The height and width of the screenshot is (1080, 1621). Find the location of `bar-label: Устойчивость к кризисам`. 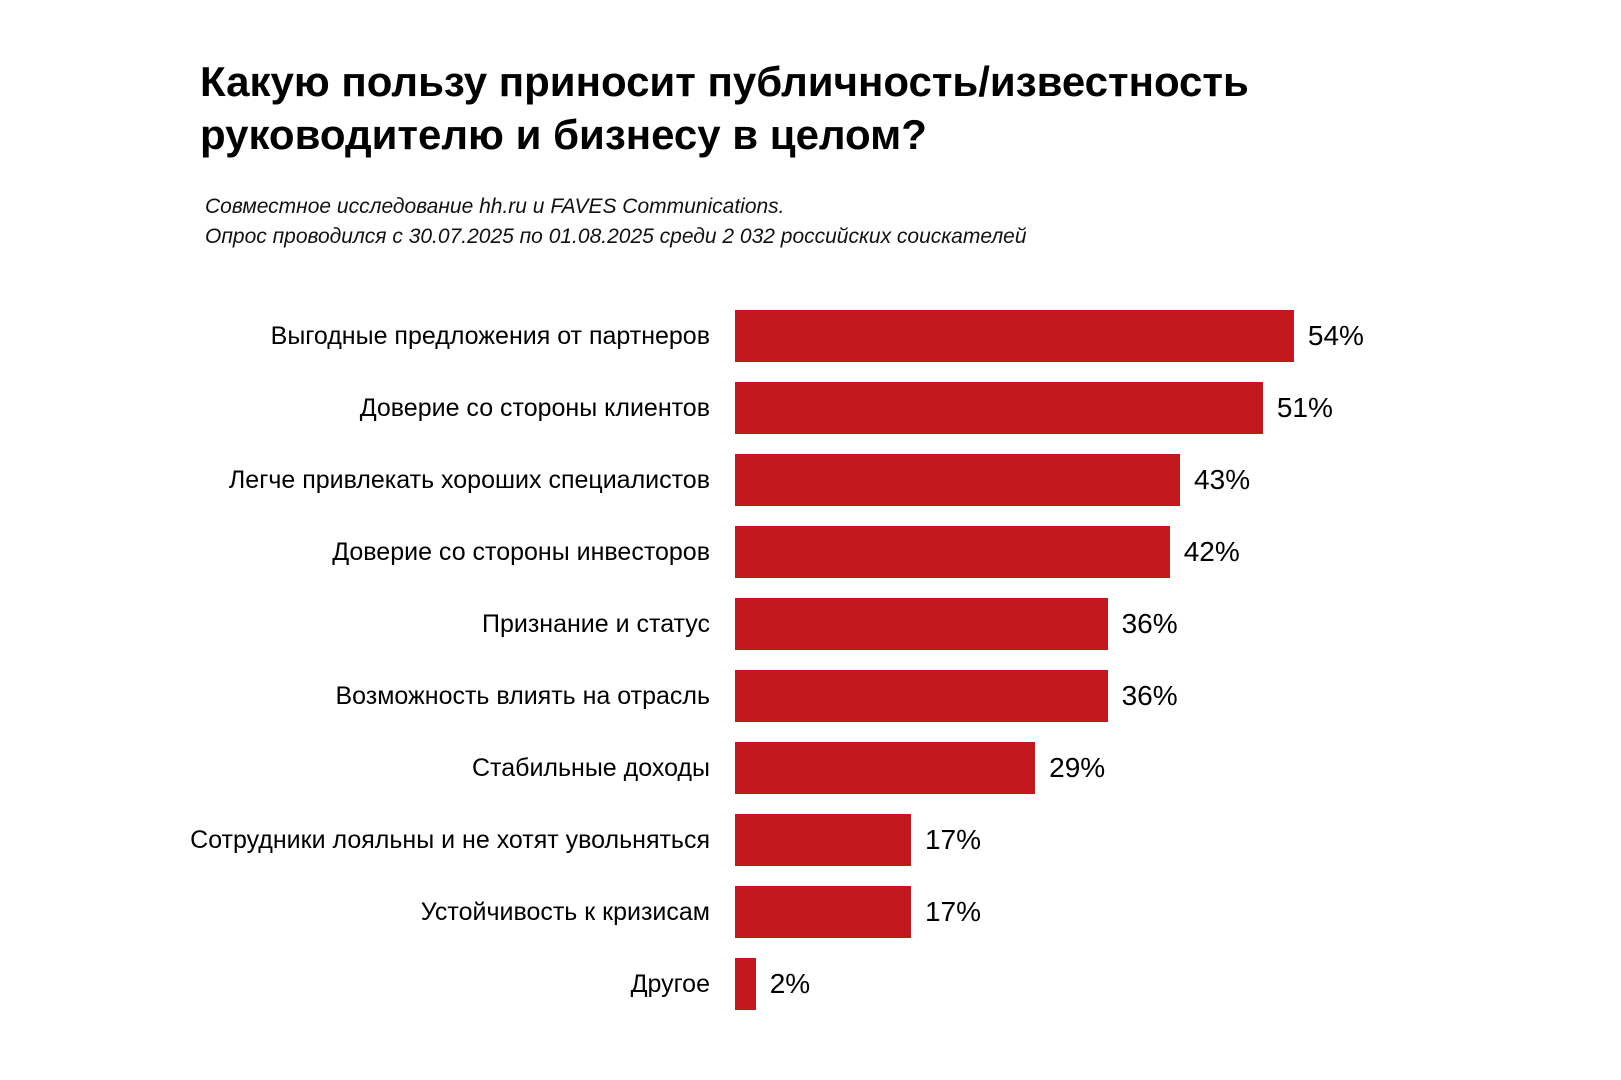

bar-label: Устойчивость к кризисам is located at coordinates (565, 912).